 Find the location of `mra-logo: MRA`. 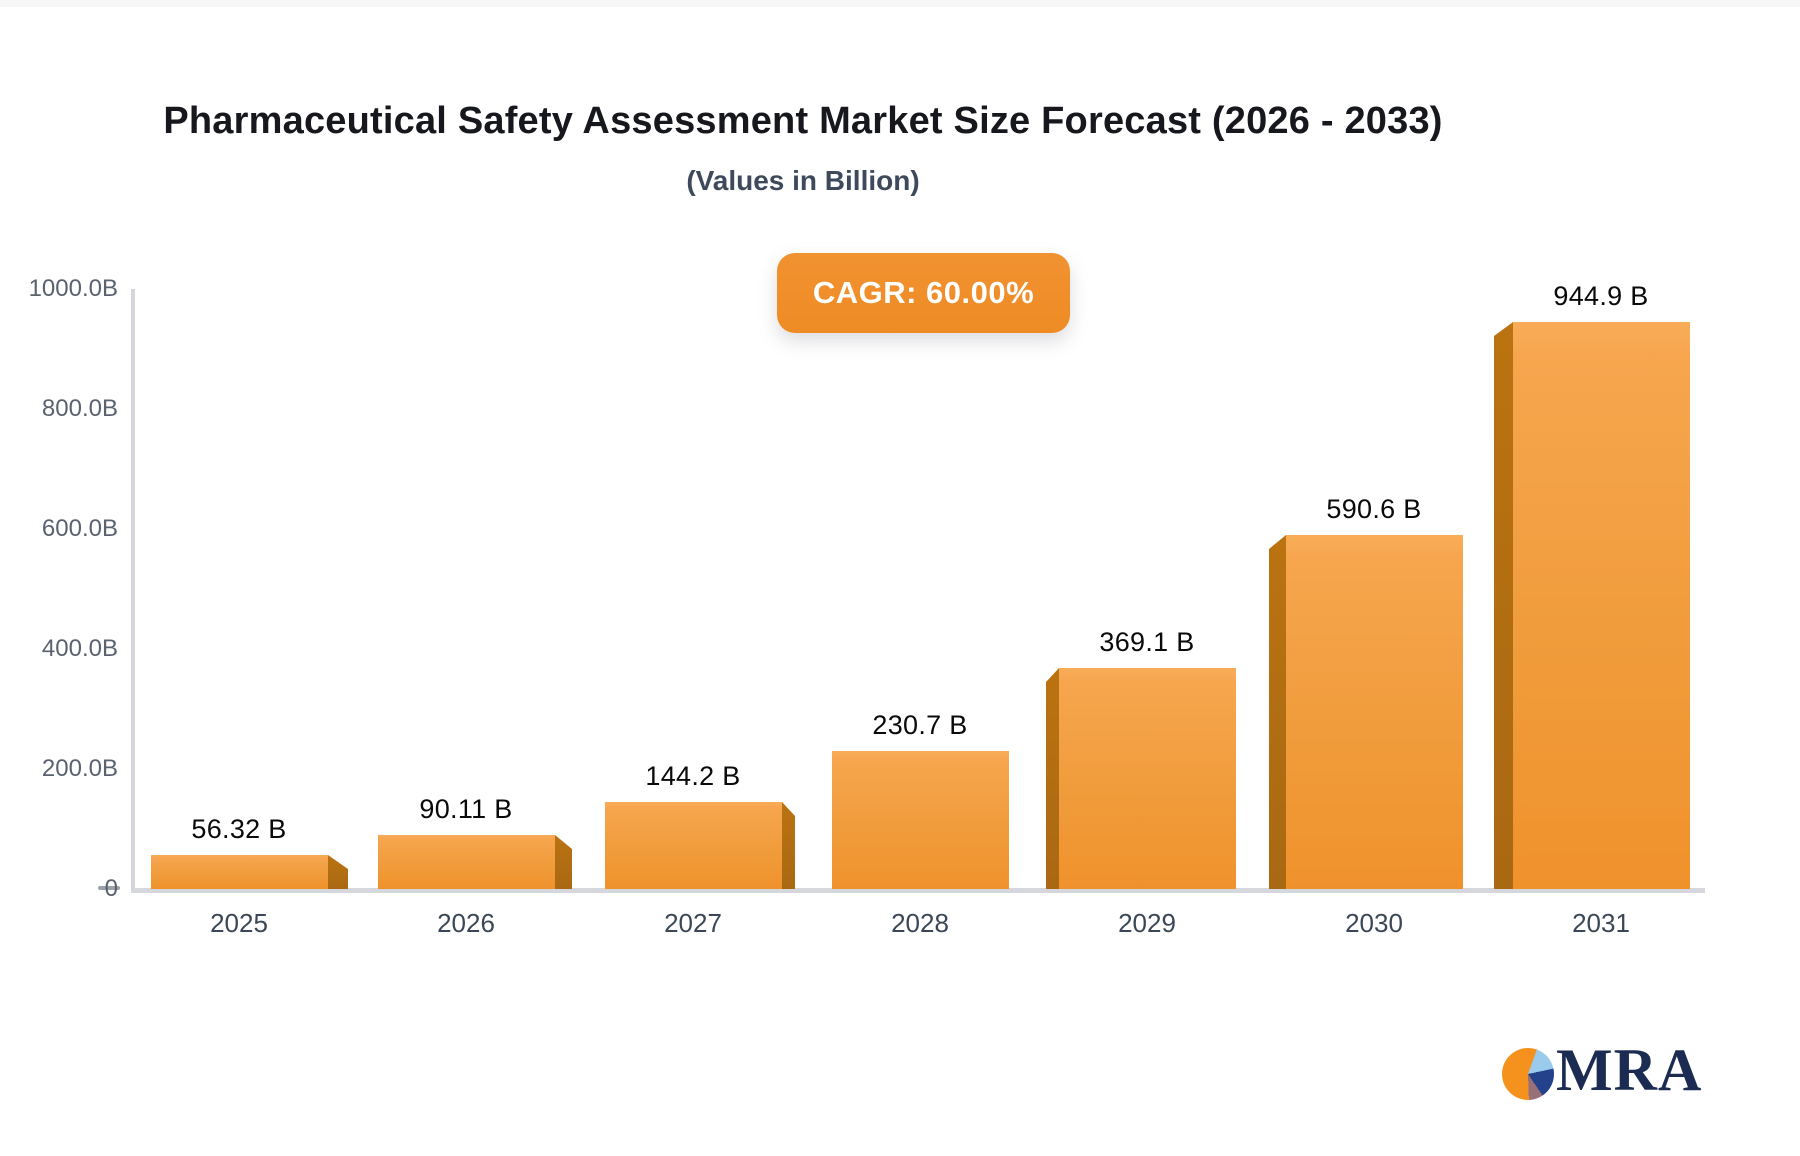

mra-logo: MRA is located at coordinates (1602, 1070).